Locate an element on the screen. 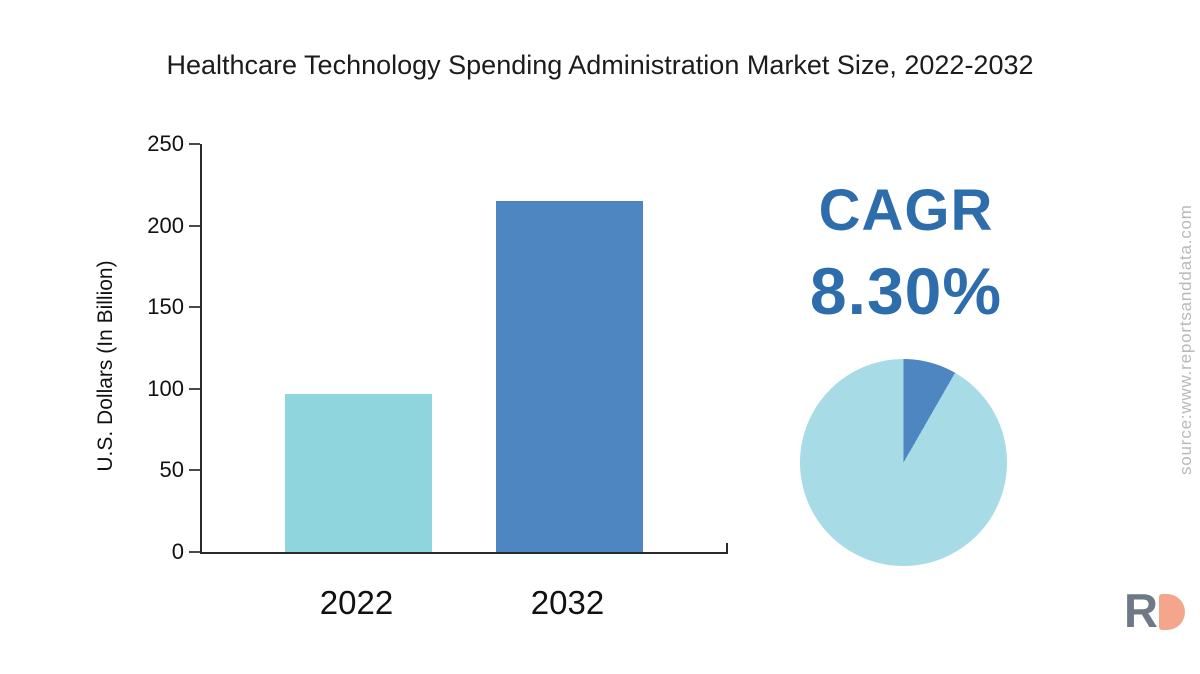 Image resolution: width=1200 pixels, height=674 pixels. logo-letter-r: R is located at coordinates (1141, 610).